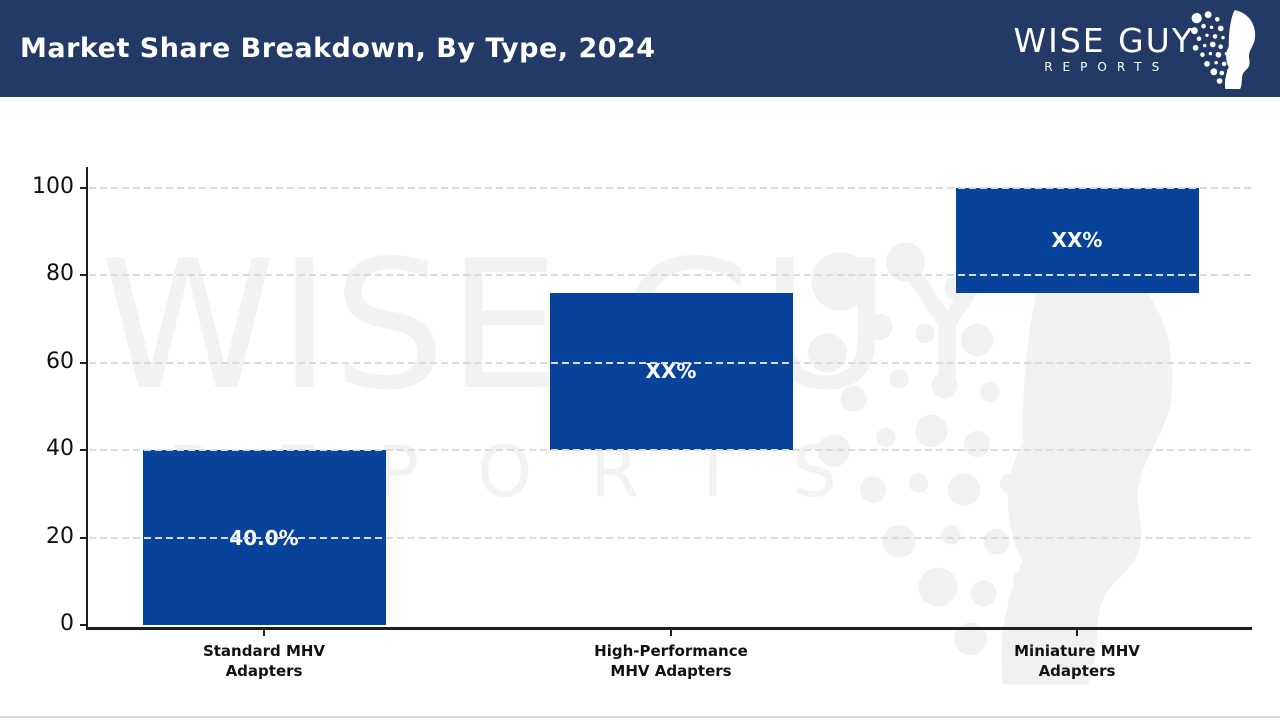 The width and height of the screenshot is (1280, 720). What do you see at coordinates (67, 623) in the screenshot?
I see `y-tick-label: 0` at bounding box center [67, 623].